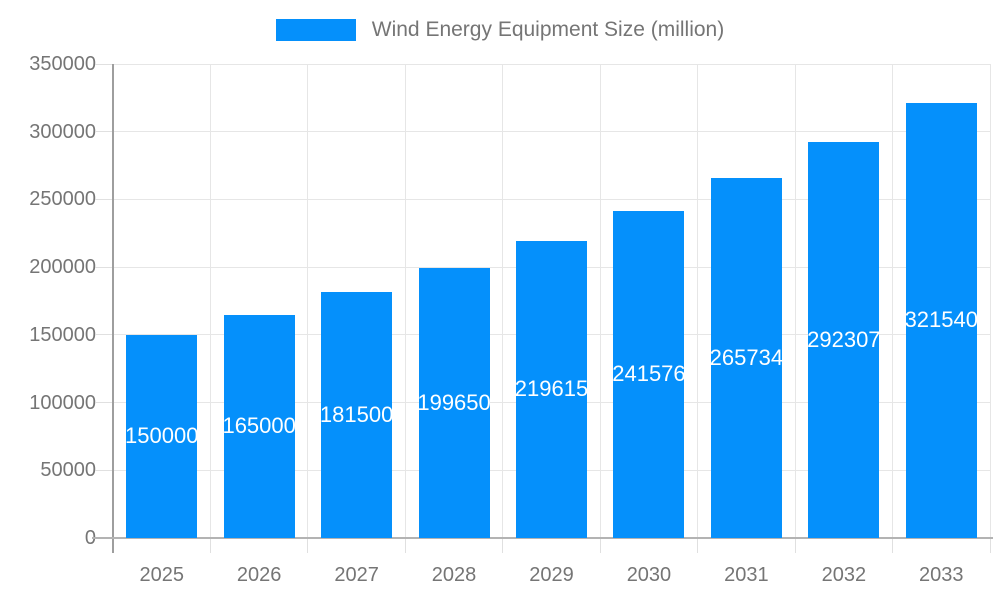 The width and height of the screenshot is (1000, 600). I want to click on bar-value-label: 165000, so click(259, 426).